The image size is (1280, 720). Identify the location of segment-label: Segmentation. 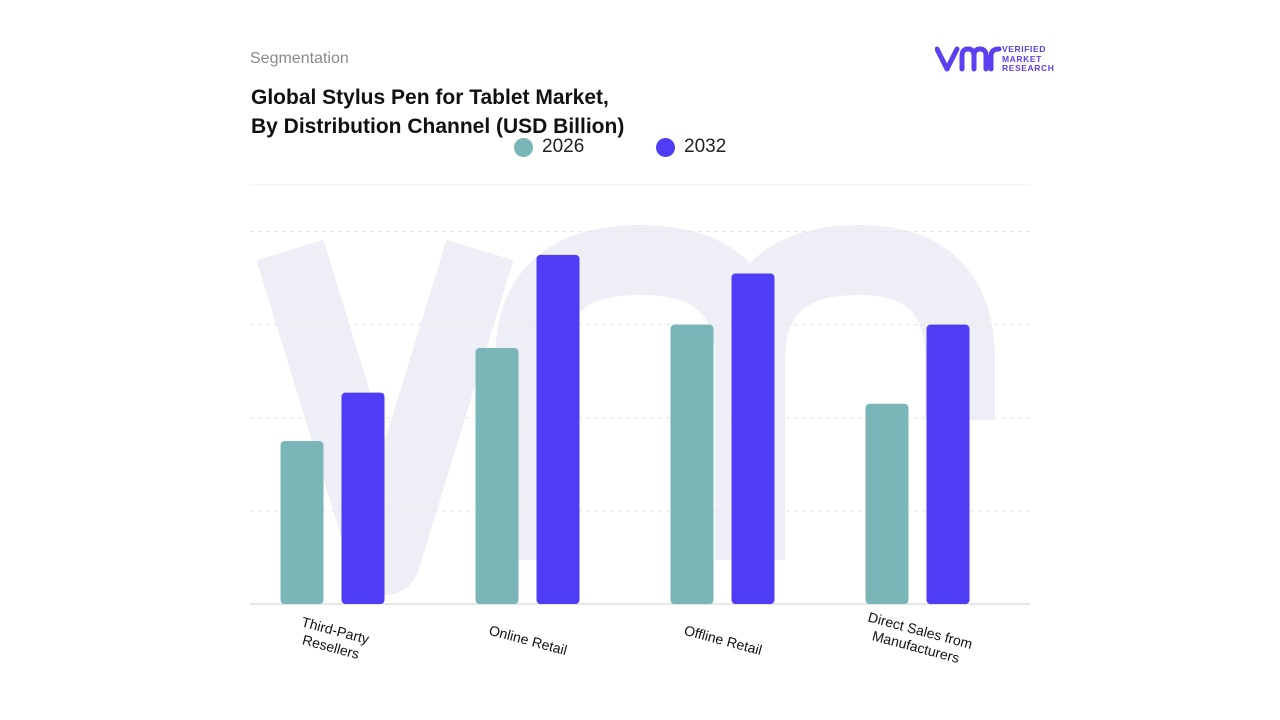
(299, 58).